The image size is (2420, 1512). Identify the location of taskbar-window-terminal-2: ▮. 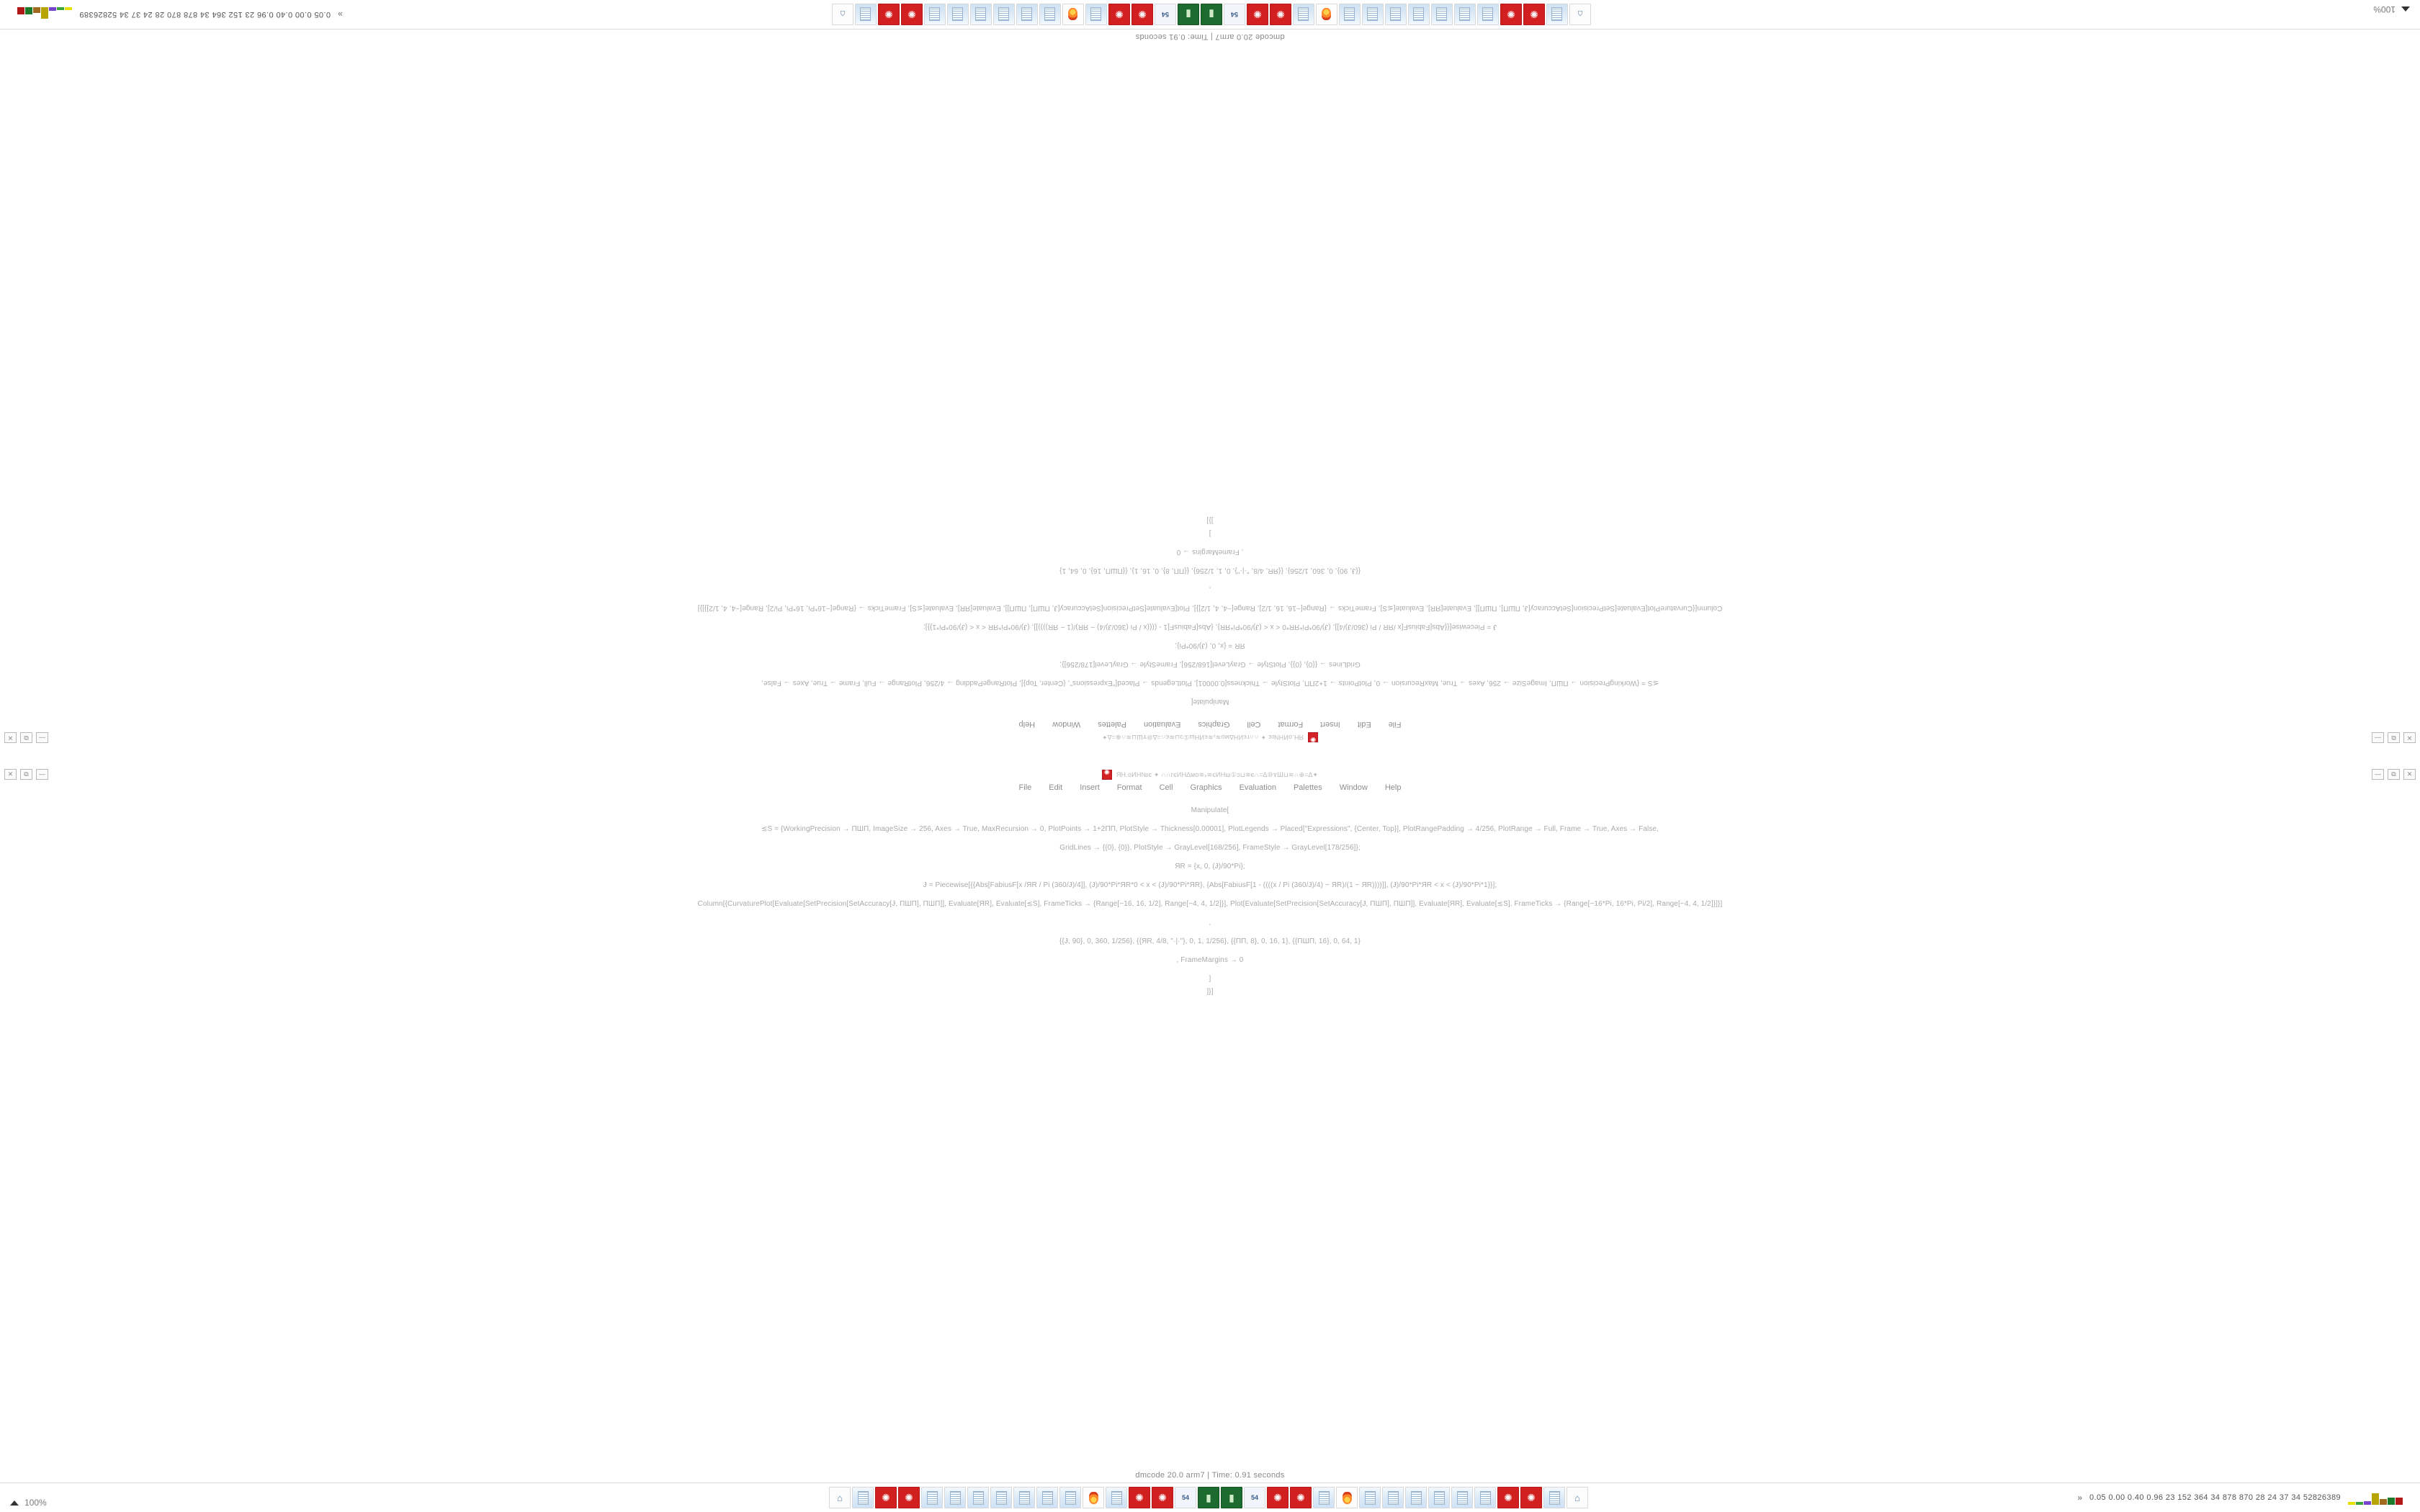
(1208, 1497).